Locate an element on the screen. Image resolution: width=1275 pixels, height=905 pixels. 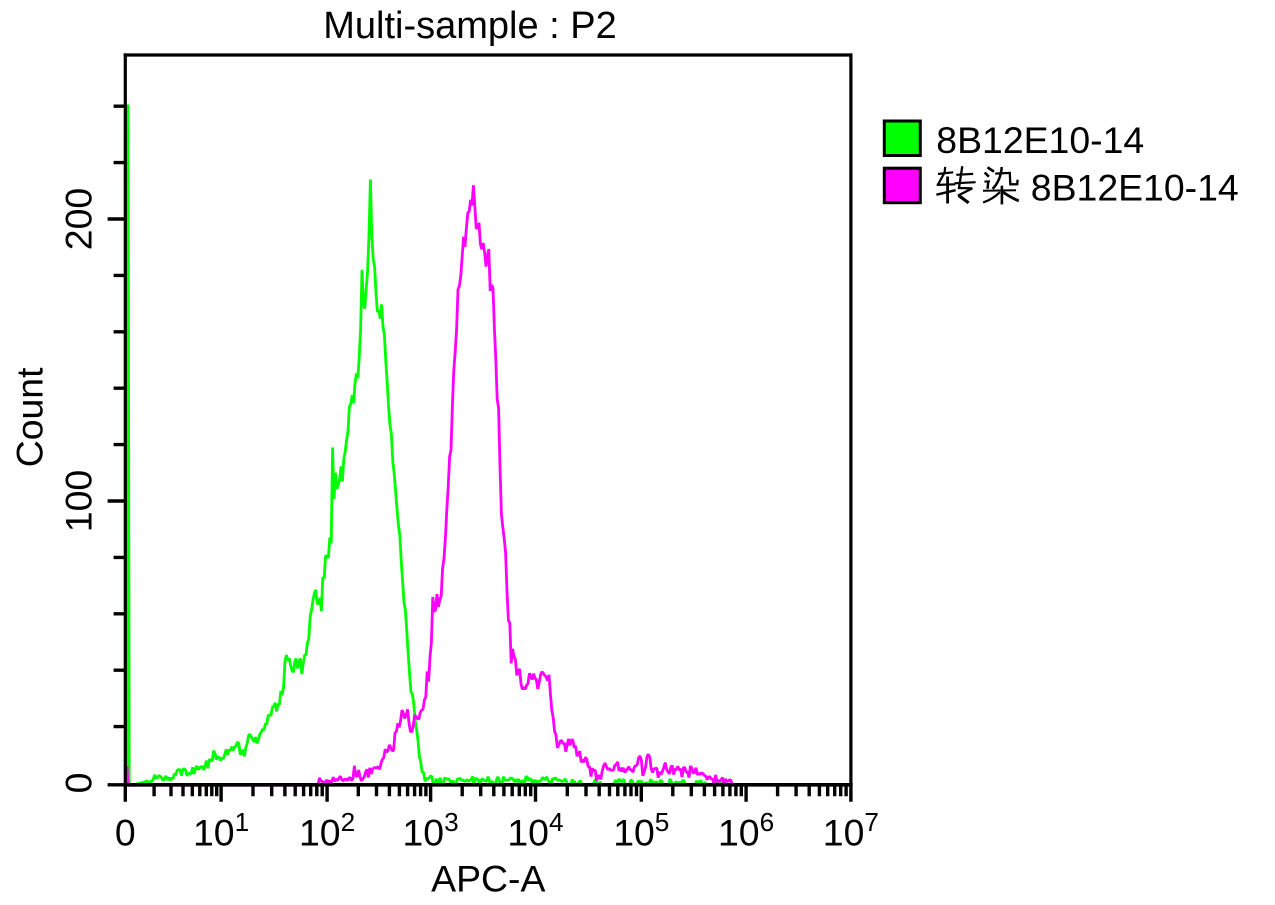
svg-text: 1 is located at coordinates (242, 822).